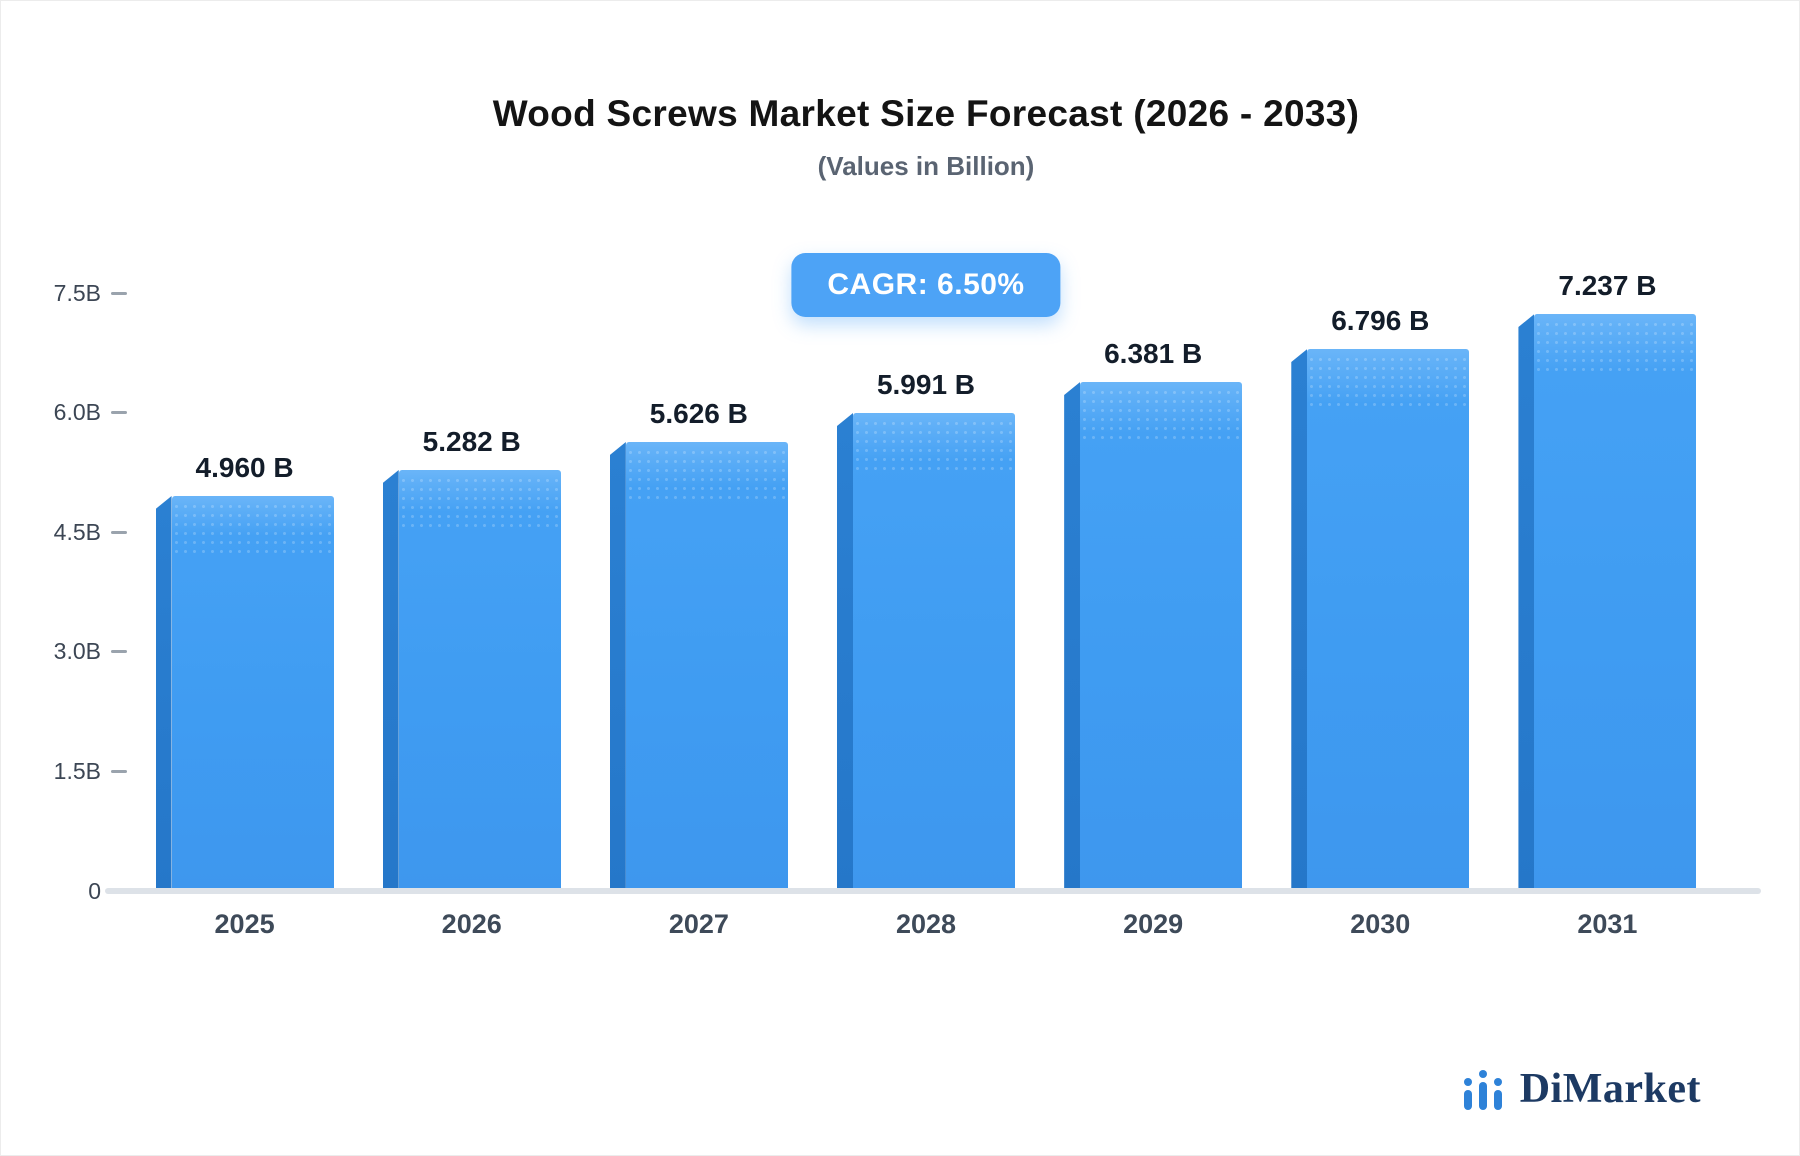  What do you see at coordinates (926, 924) in the screenshot?
I see `x-tick-label: 2028` at bounding box center [926, 924].